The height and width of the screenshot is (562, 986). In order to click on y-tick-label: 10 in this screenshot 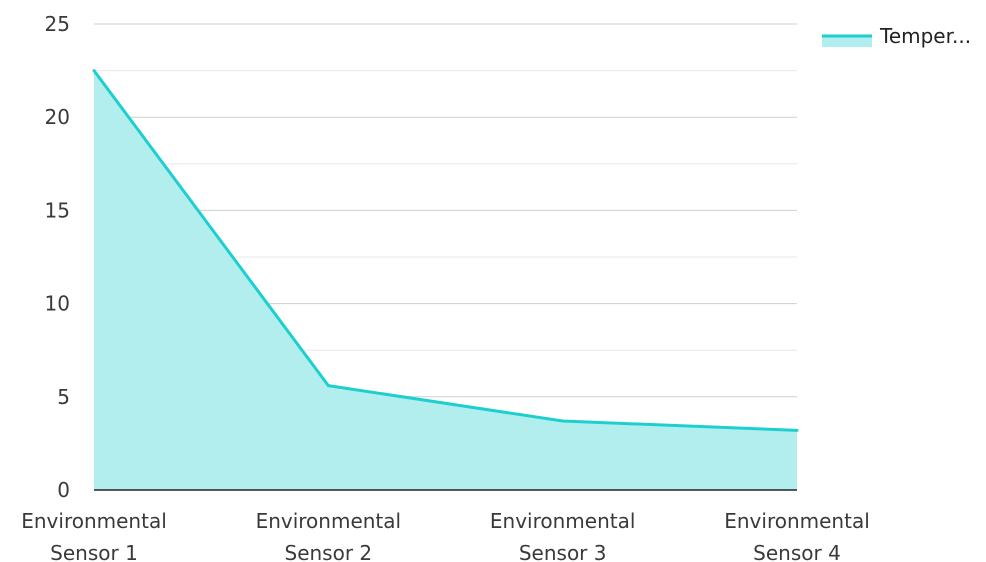, I will do `click(57, 304)`.